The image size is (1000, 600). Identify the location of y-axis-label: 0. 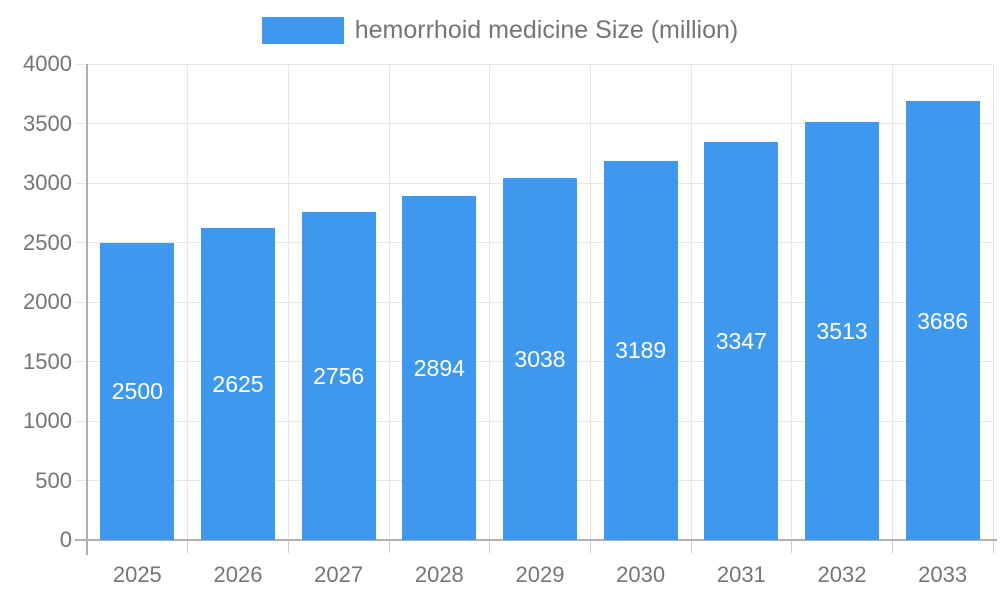
(65, 539).